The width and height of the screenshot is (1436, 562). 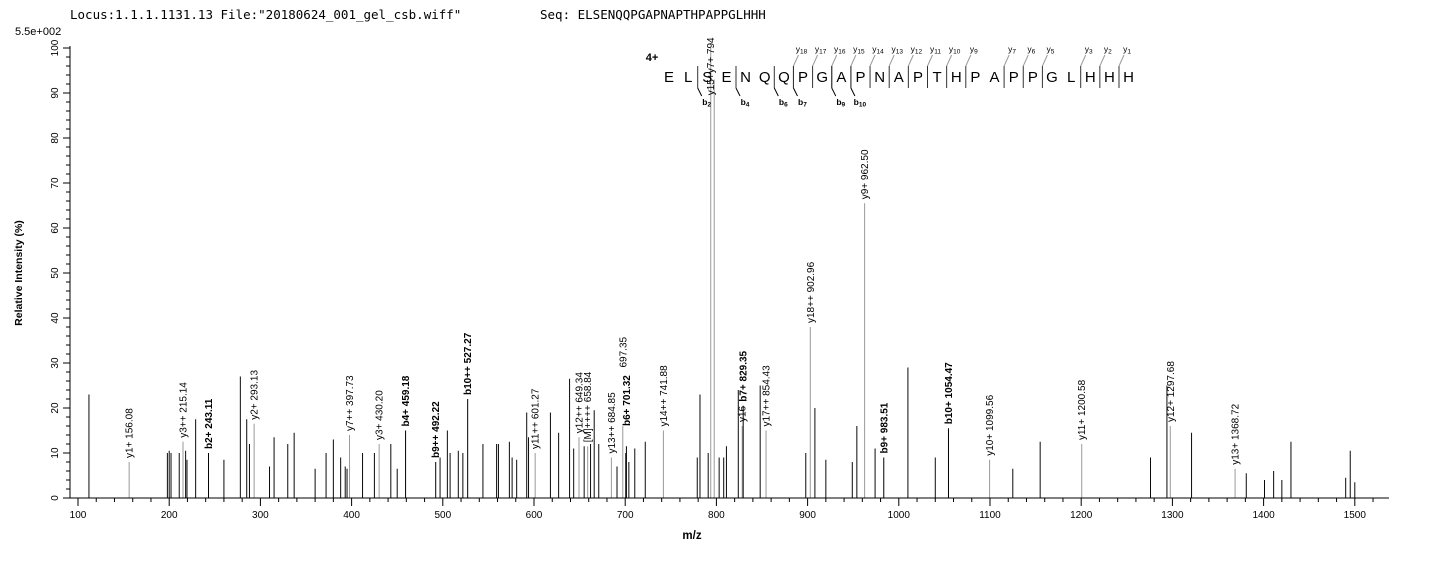 I want to click on y-ion-tag: y9, so click(x=974, y=50).